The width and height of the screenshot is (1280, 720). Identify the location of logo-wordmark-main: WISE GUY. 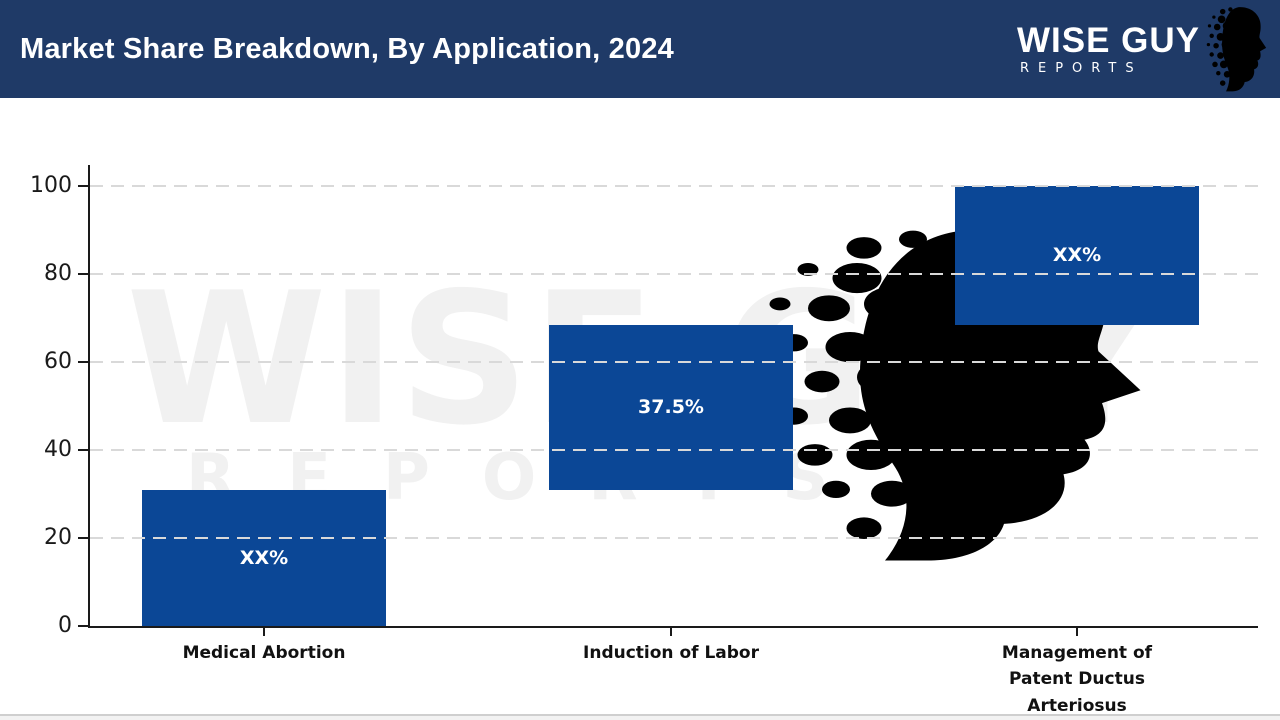
(1108, 40).